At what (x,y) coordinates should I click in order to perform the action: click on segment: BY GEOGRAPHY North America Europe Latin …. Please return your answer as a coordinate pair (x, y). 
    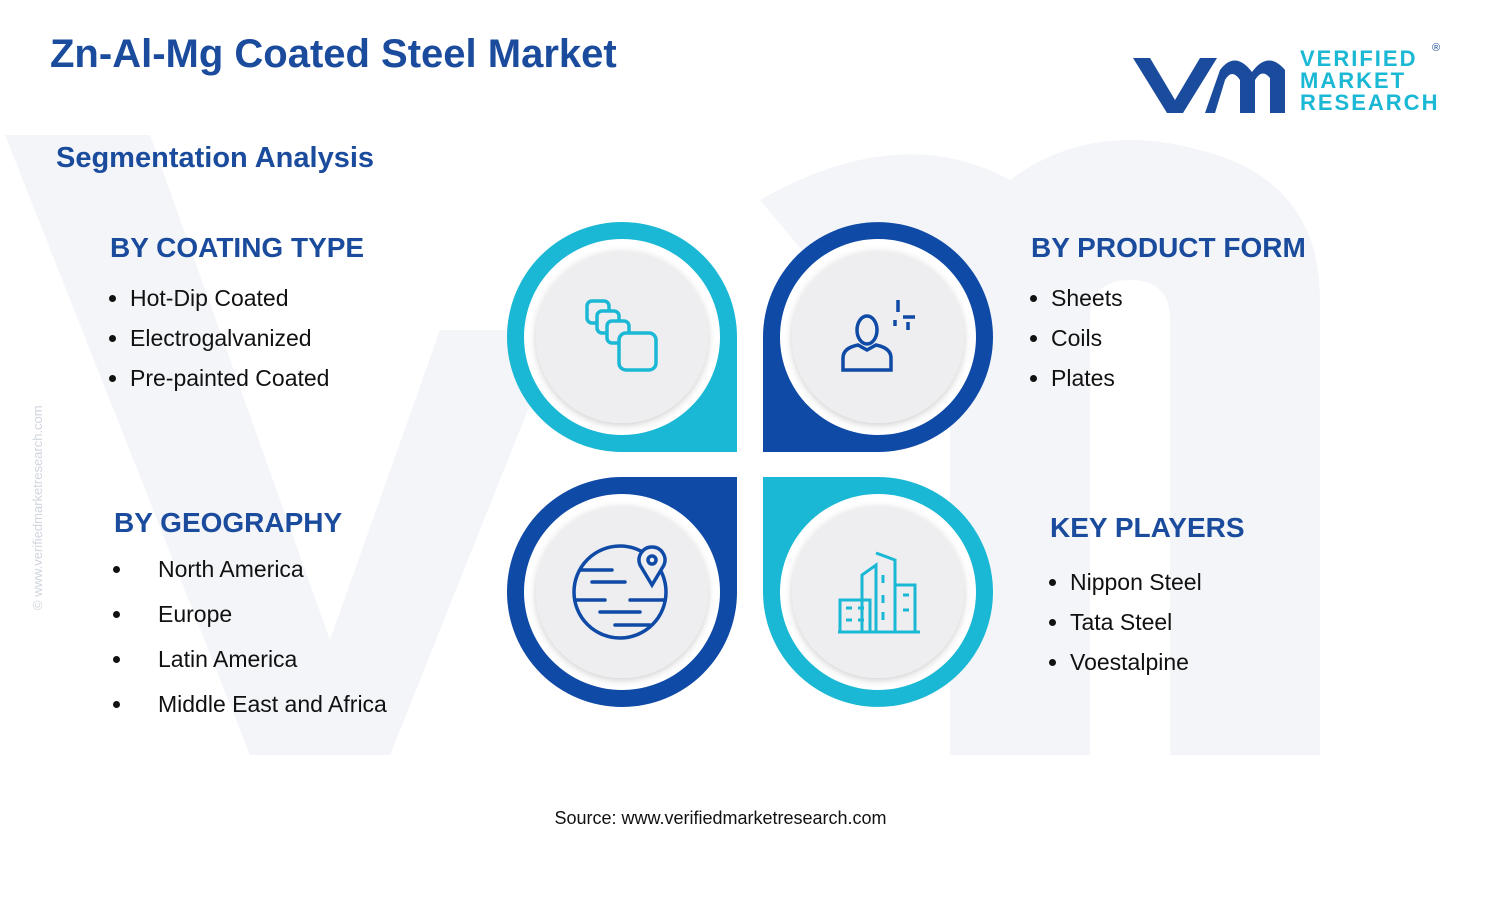
    Looking at the image, I should click on (250, 628).